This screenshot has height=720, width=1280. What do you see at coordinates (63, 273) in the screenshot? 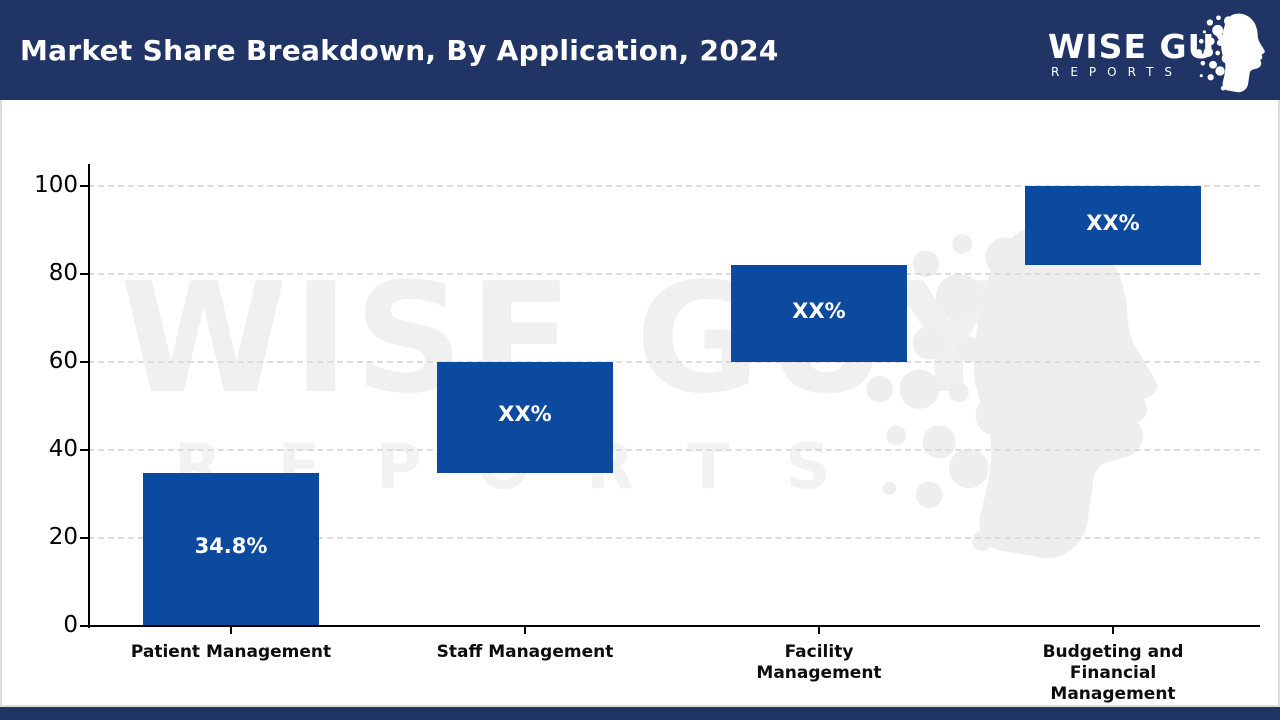
I see `y-axis-tick-label: 80` at bounding box center [63, 273].